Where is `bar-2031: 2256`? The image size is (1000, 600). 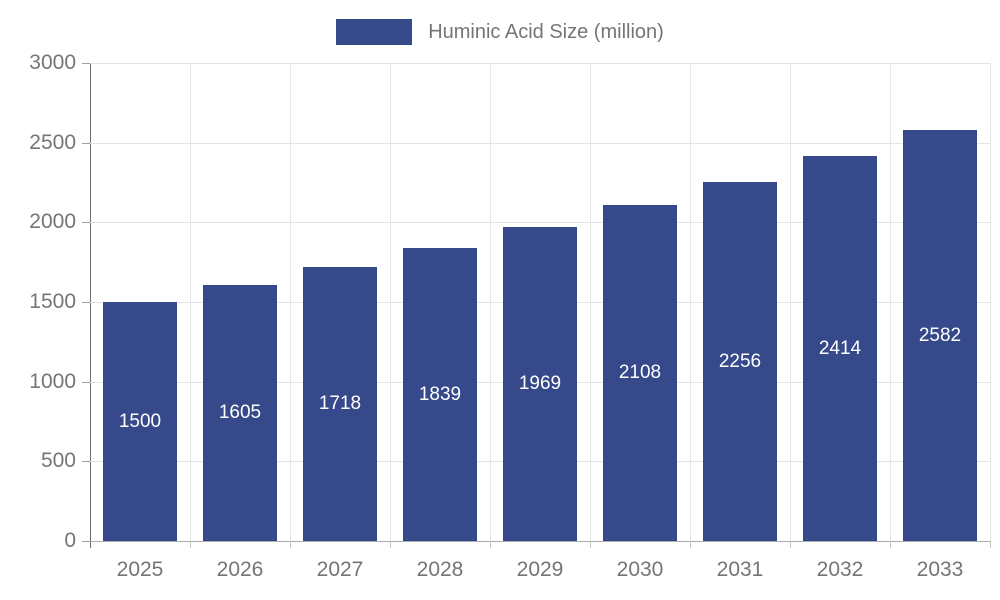 bar-2031: 2256 is located at coordinates (740, 361).